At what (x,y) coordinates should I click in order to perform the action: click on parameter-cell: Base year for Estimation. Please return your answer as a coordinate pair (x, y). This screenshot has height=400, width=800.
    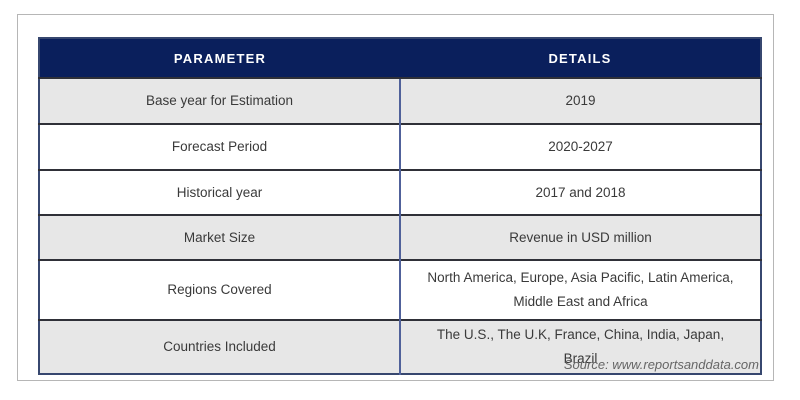
    Looking at the image, I should click on (219, 100).